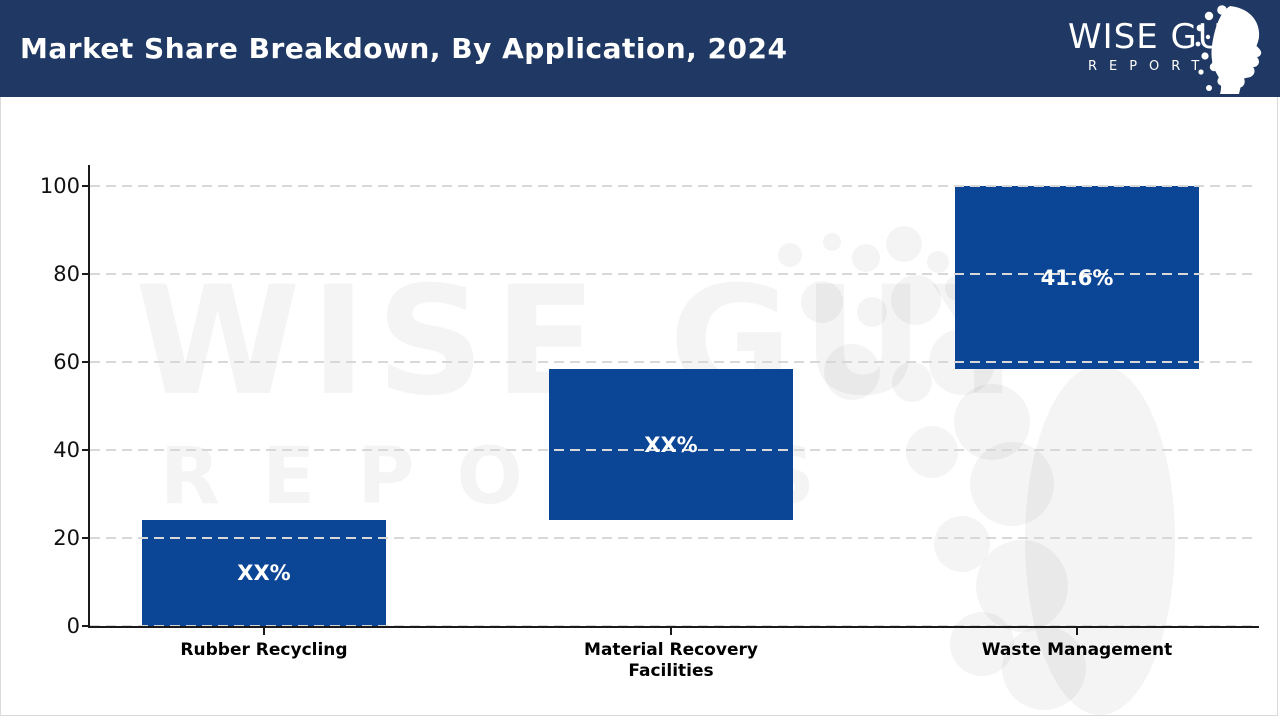 The image size is (1280, 720). I want to click on x-tick-waste-management, so click(1077, 631).